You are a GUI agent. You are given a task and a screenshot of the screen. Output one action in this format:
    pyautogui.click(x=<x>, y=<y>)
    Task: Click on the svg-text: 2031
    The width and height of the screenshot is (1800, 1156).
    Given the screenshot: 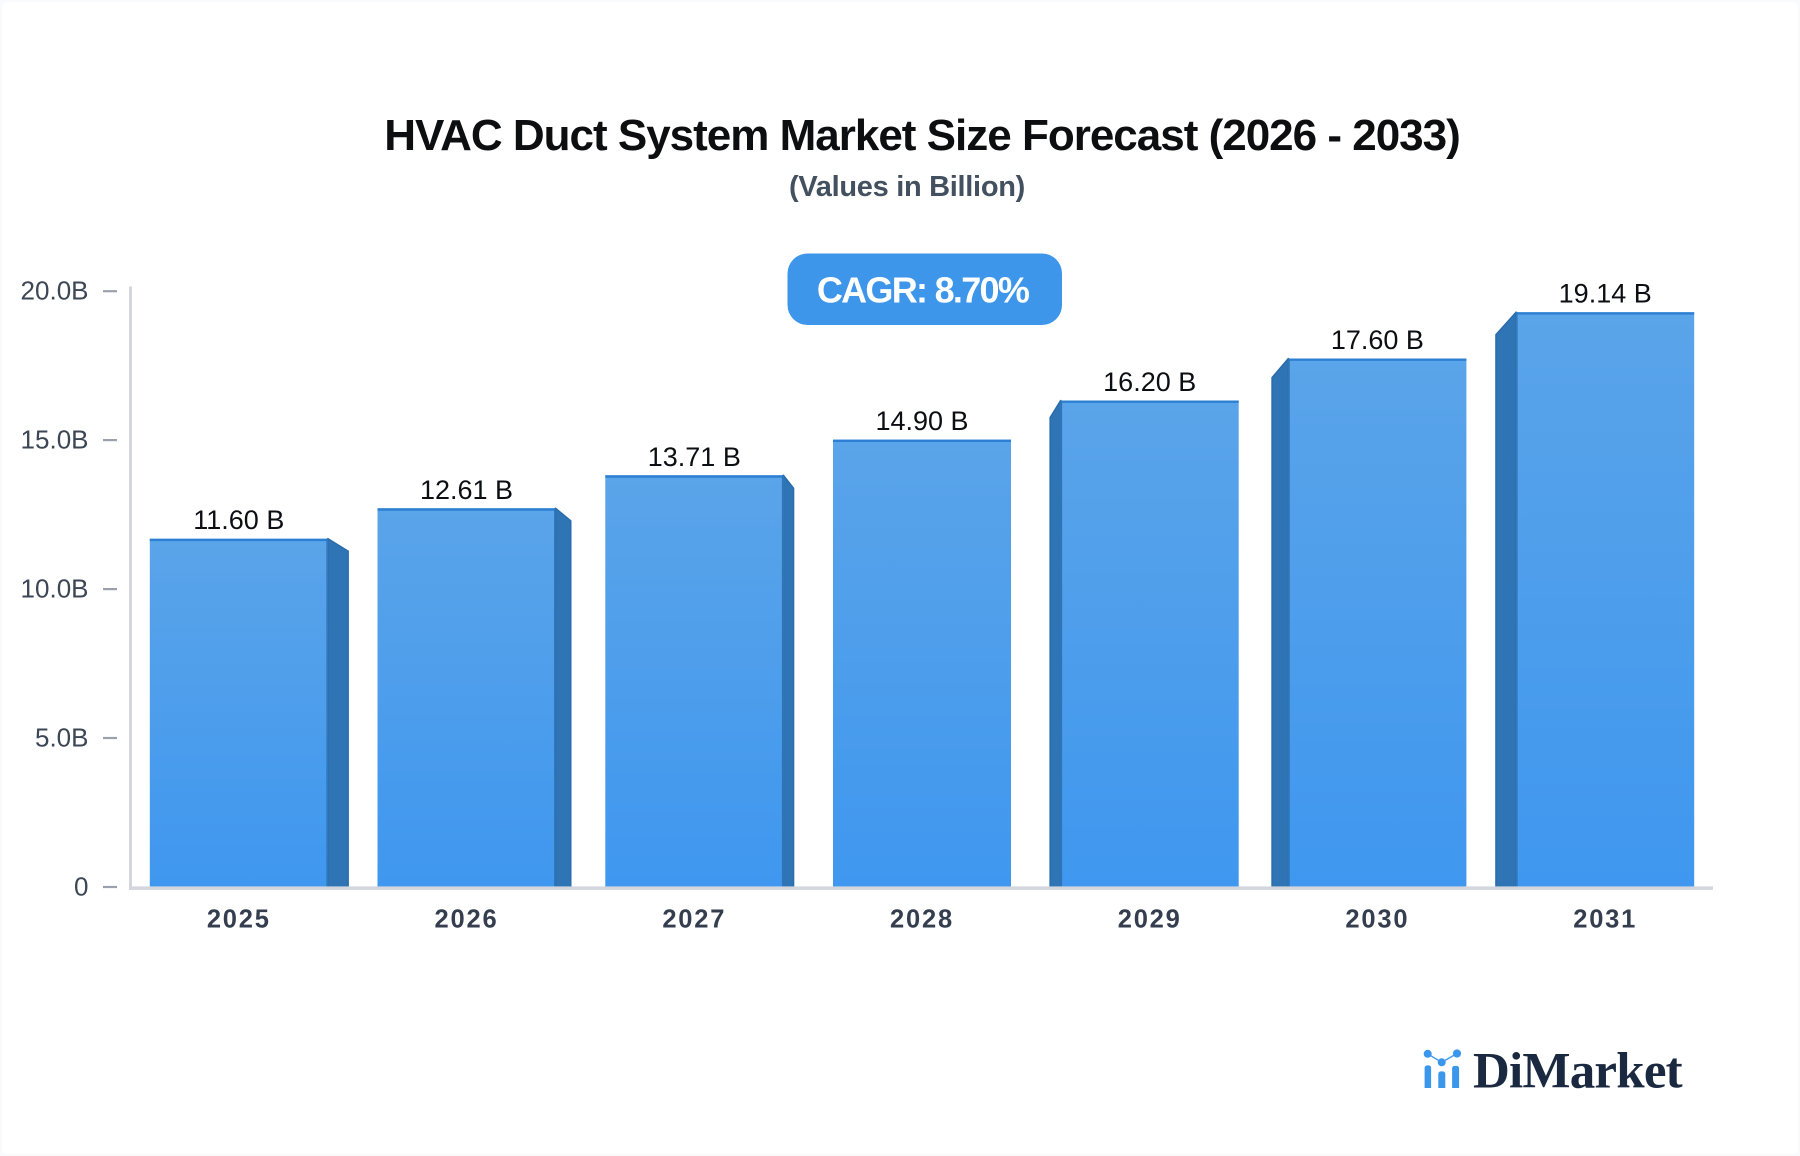 What is the action you would take?
    pyautogui.click(x=1605, y=920)
    